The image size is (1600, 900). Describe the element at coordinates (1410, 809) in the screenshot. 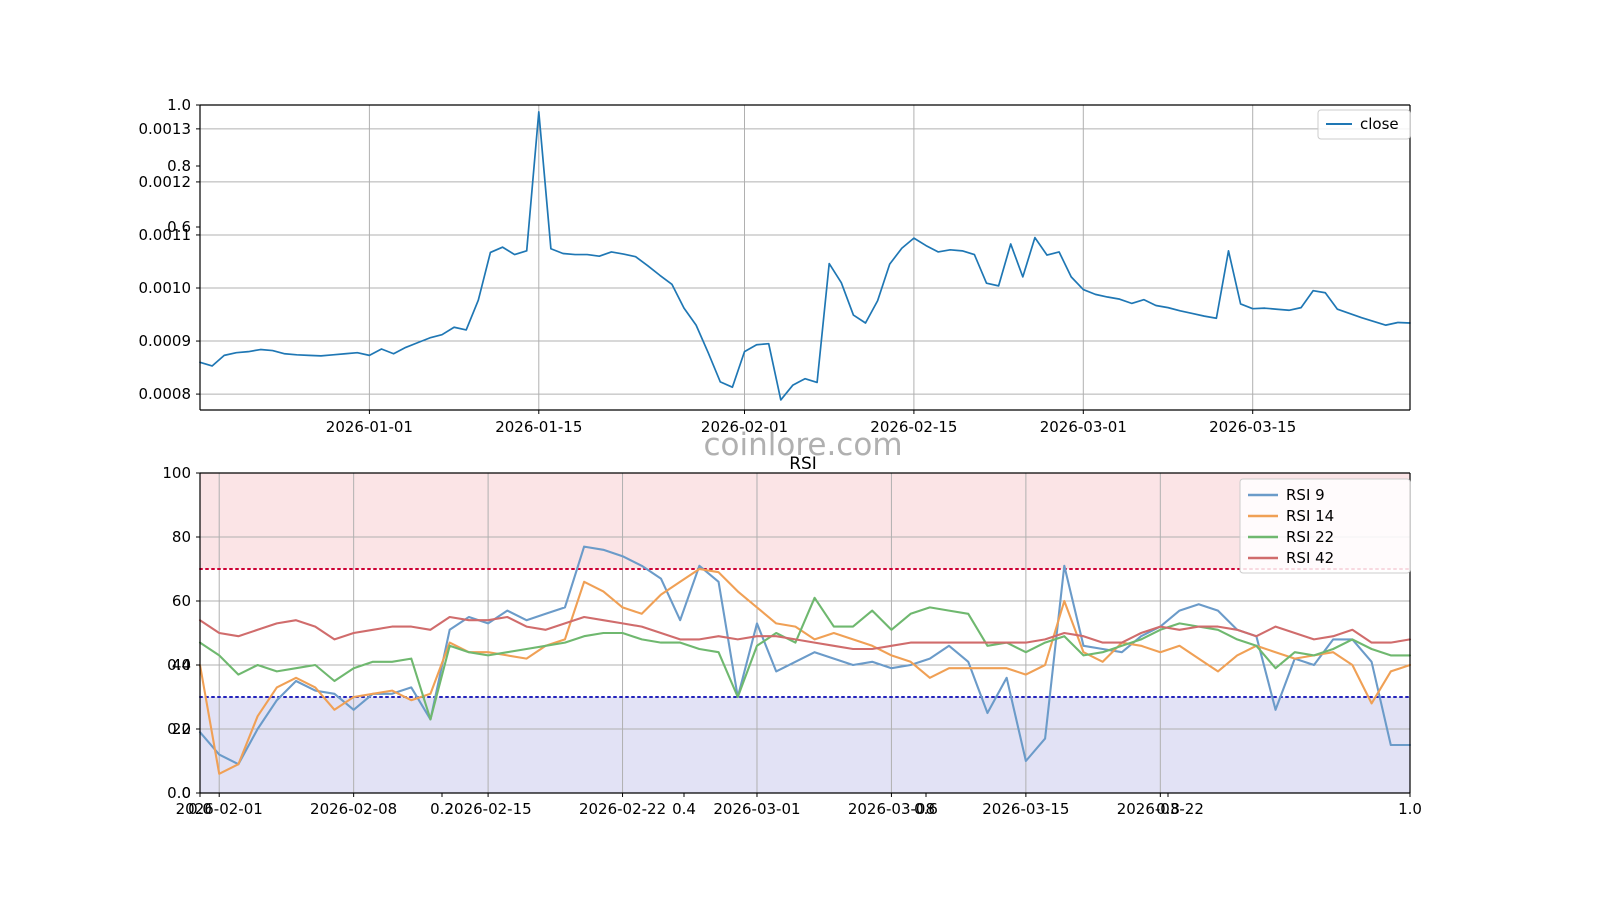

I see `x-tick-label-overlay: 1.0` at that location.